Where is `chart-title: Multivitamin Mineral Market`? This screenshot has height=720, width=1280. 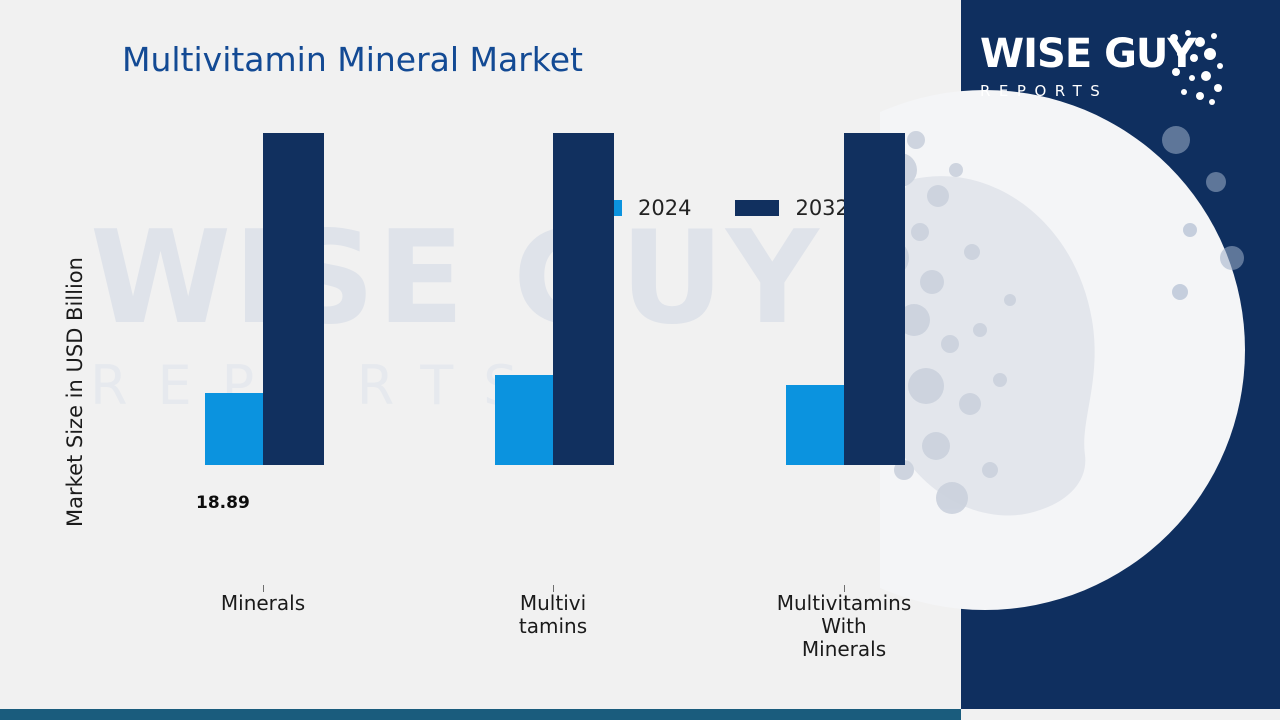
chart-title: Multivitamin Mineral Market is located at coordinates (352, 59).